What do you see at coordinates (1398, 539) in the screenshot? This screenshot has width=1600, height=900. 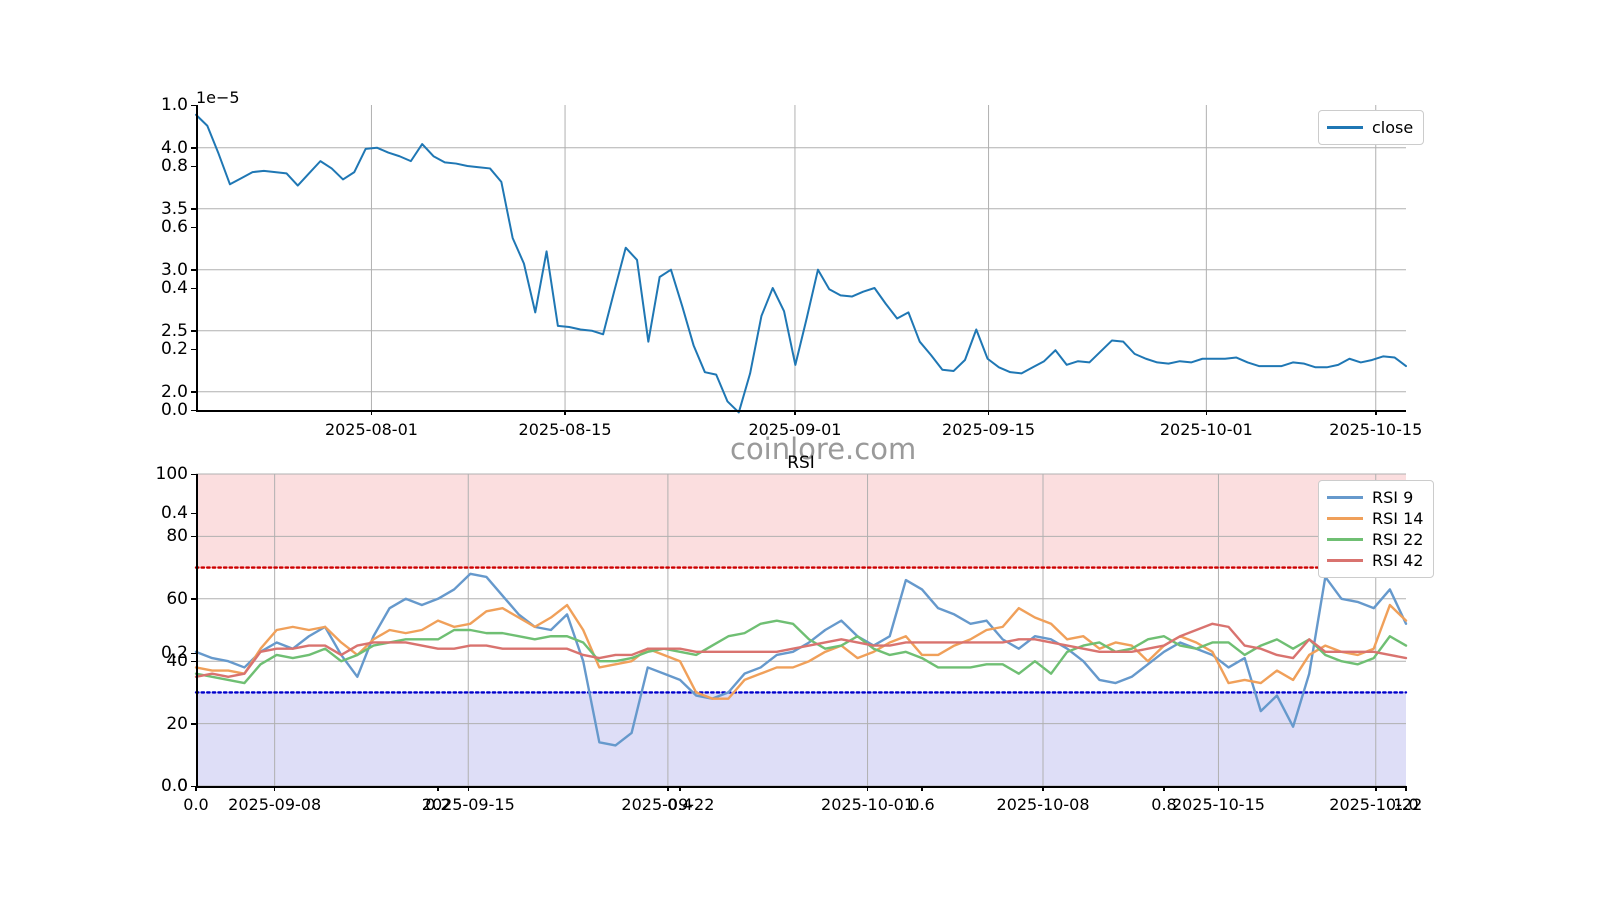 I see `rsi-legend-label: RSI 22` at bounding box center [1398, 539].